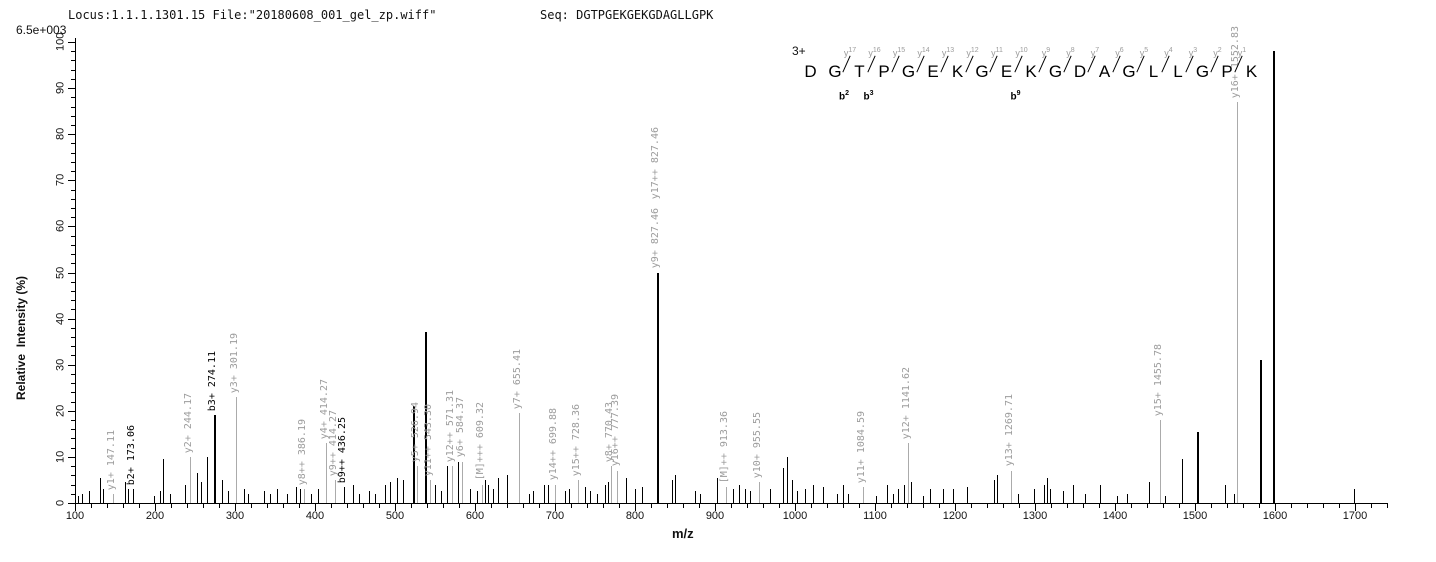  What do you see at coordinates (729, 503) in the screenshot?
I see `x-axis-line` at bounding box center [729, 503].